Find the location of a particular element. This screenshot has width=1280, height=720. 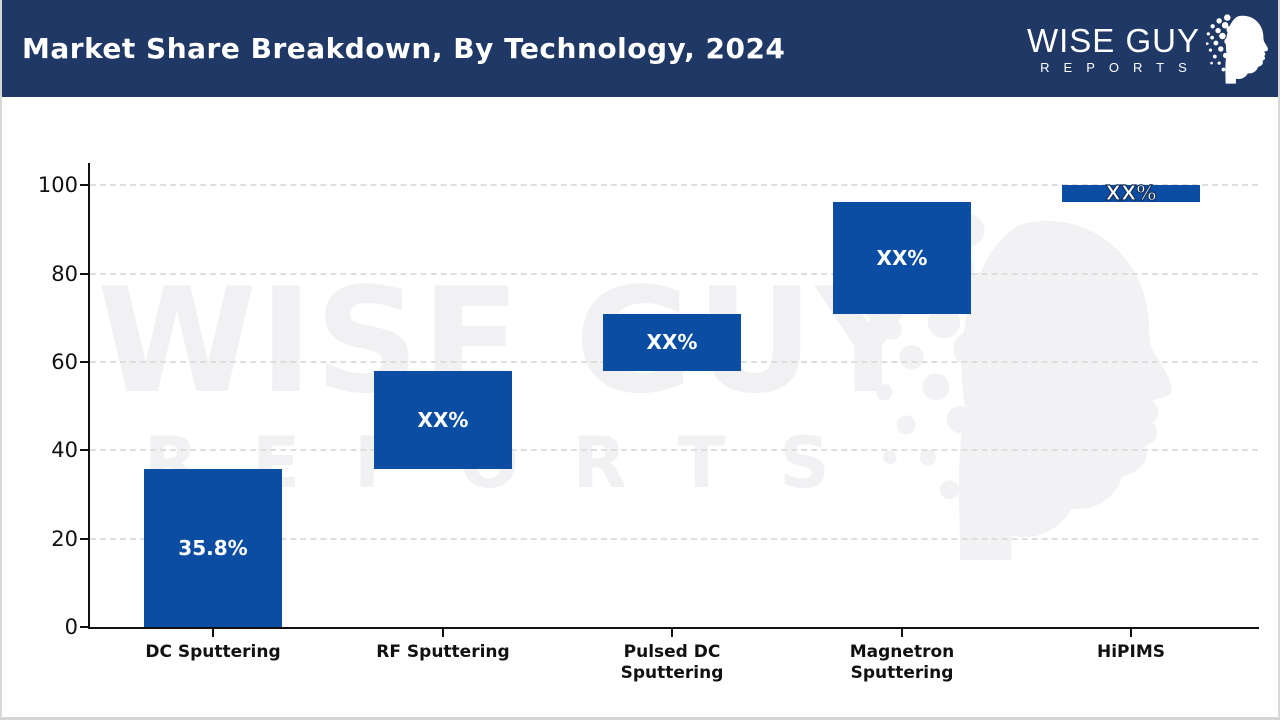

y-tick-label-80: 80 is located at coordinates (64, 273).